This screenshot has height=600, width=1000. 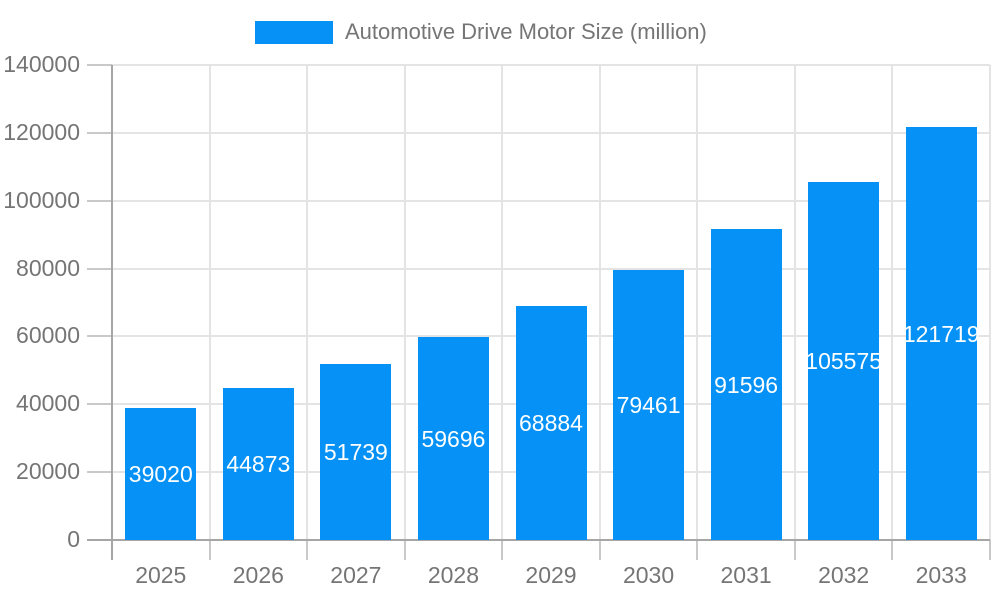 I want to click on bar-value-label: 59696, so click(x=453, y=438).